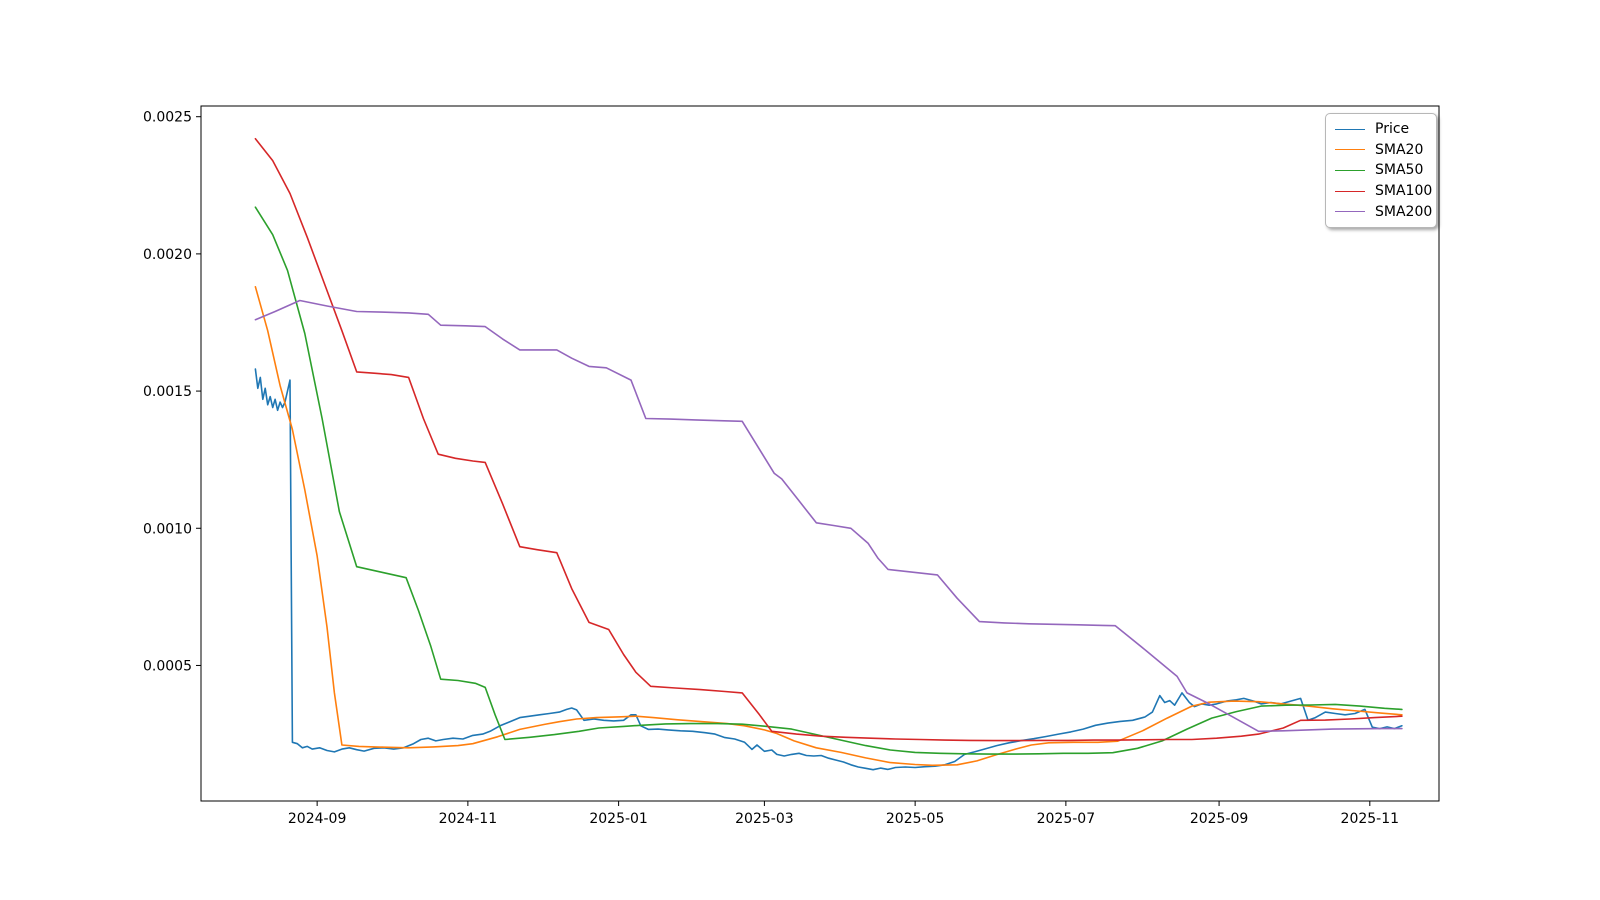 The image size is (1600, 900). I want to click on x-tick-label: 2025-11, so click(1370, 819).